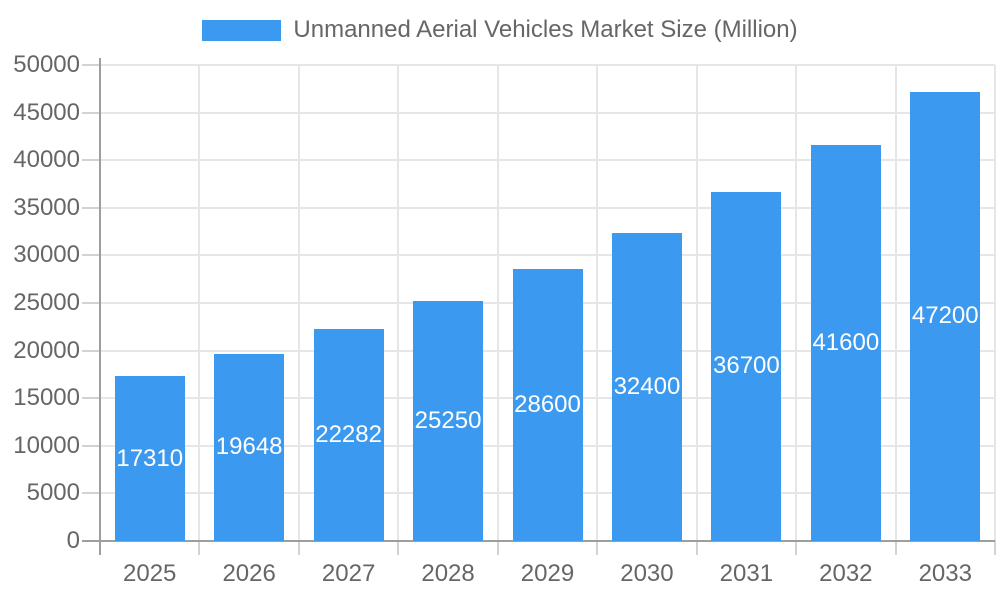  I want to click on y-axis-tick-label: 10000, so click(46, 445).